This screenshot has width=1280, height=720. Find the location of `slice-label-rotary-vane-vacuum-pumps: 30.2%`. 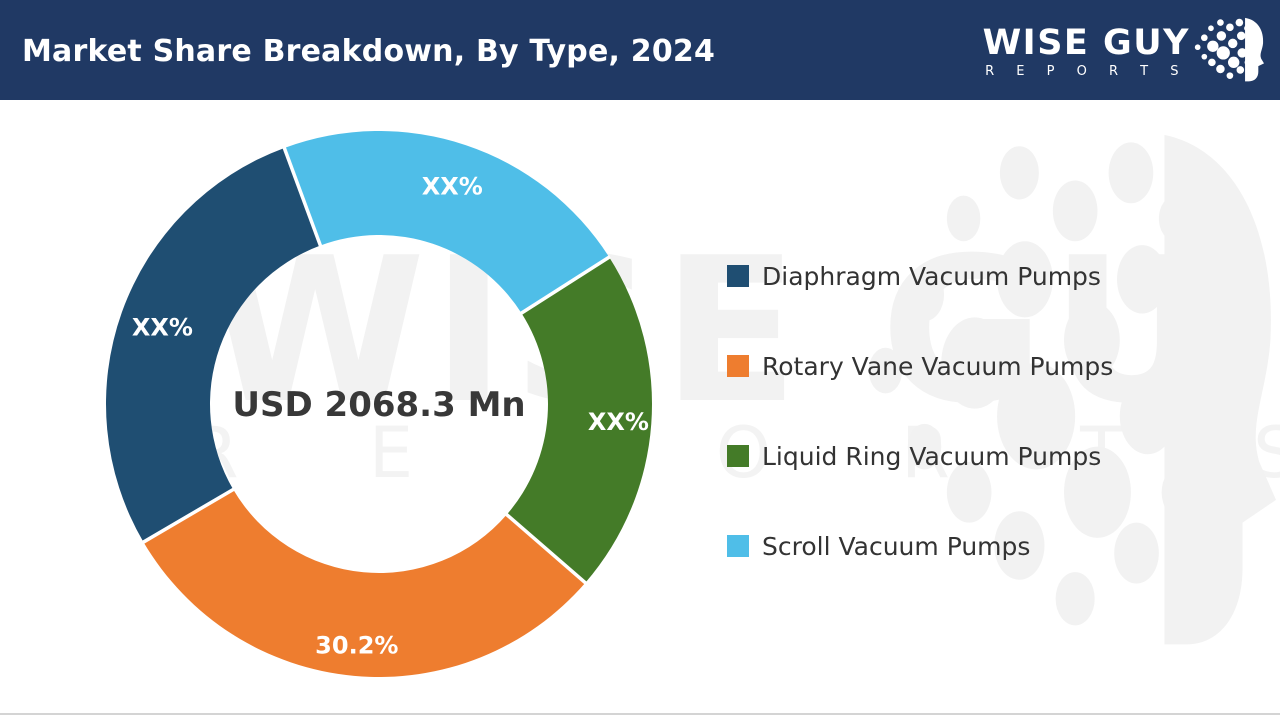

slice-label-rotary-vane-vacuum-pumps: 30.2% is located at coordinates (356, 646).